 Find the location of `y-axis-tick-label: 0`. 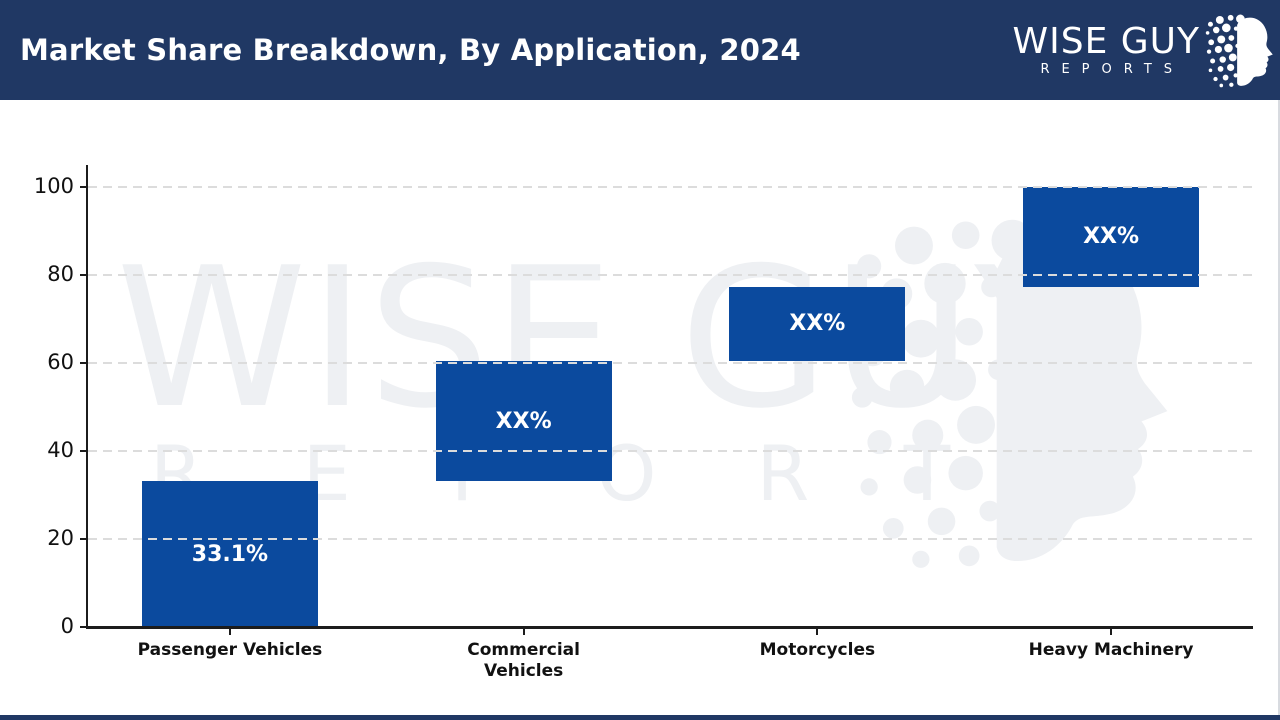

y-axis-tick-label: 0 is located at coordinates (67, 626).